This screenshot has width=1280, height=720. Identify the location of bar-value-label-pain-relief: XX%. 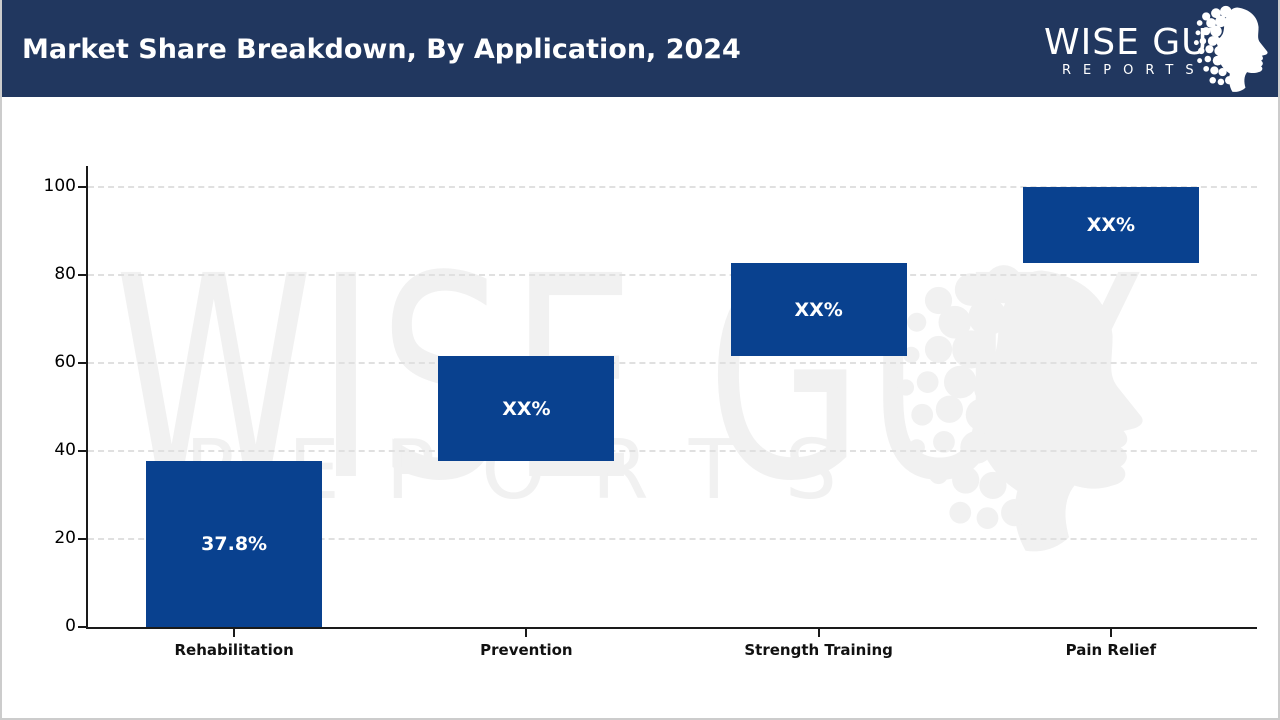
(1111, 224).